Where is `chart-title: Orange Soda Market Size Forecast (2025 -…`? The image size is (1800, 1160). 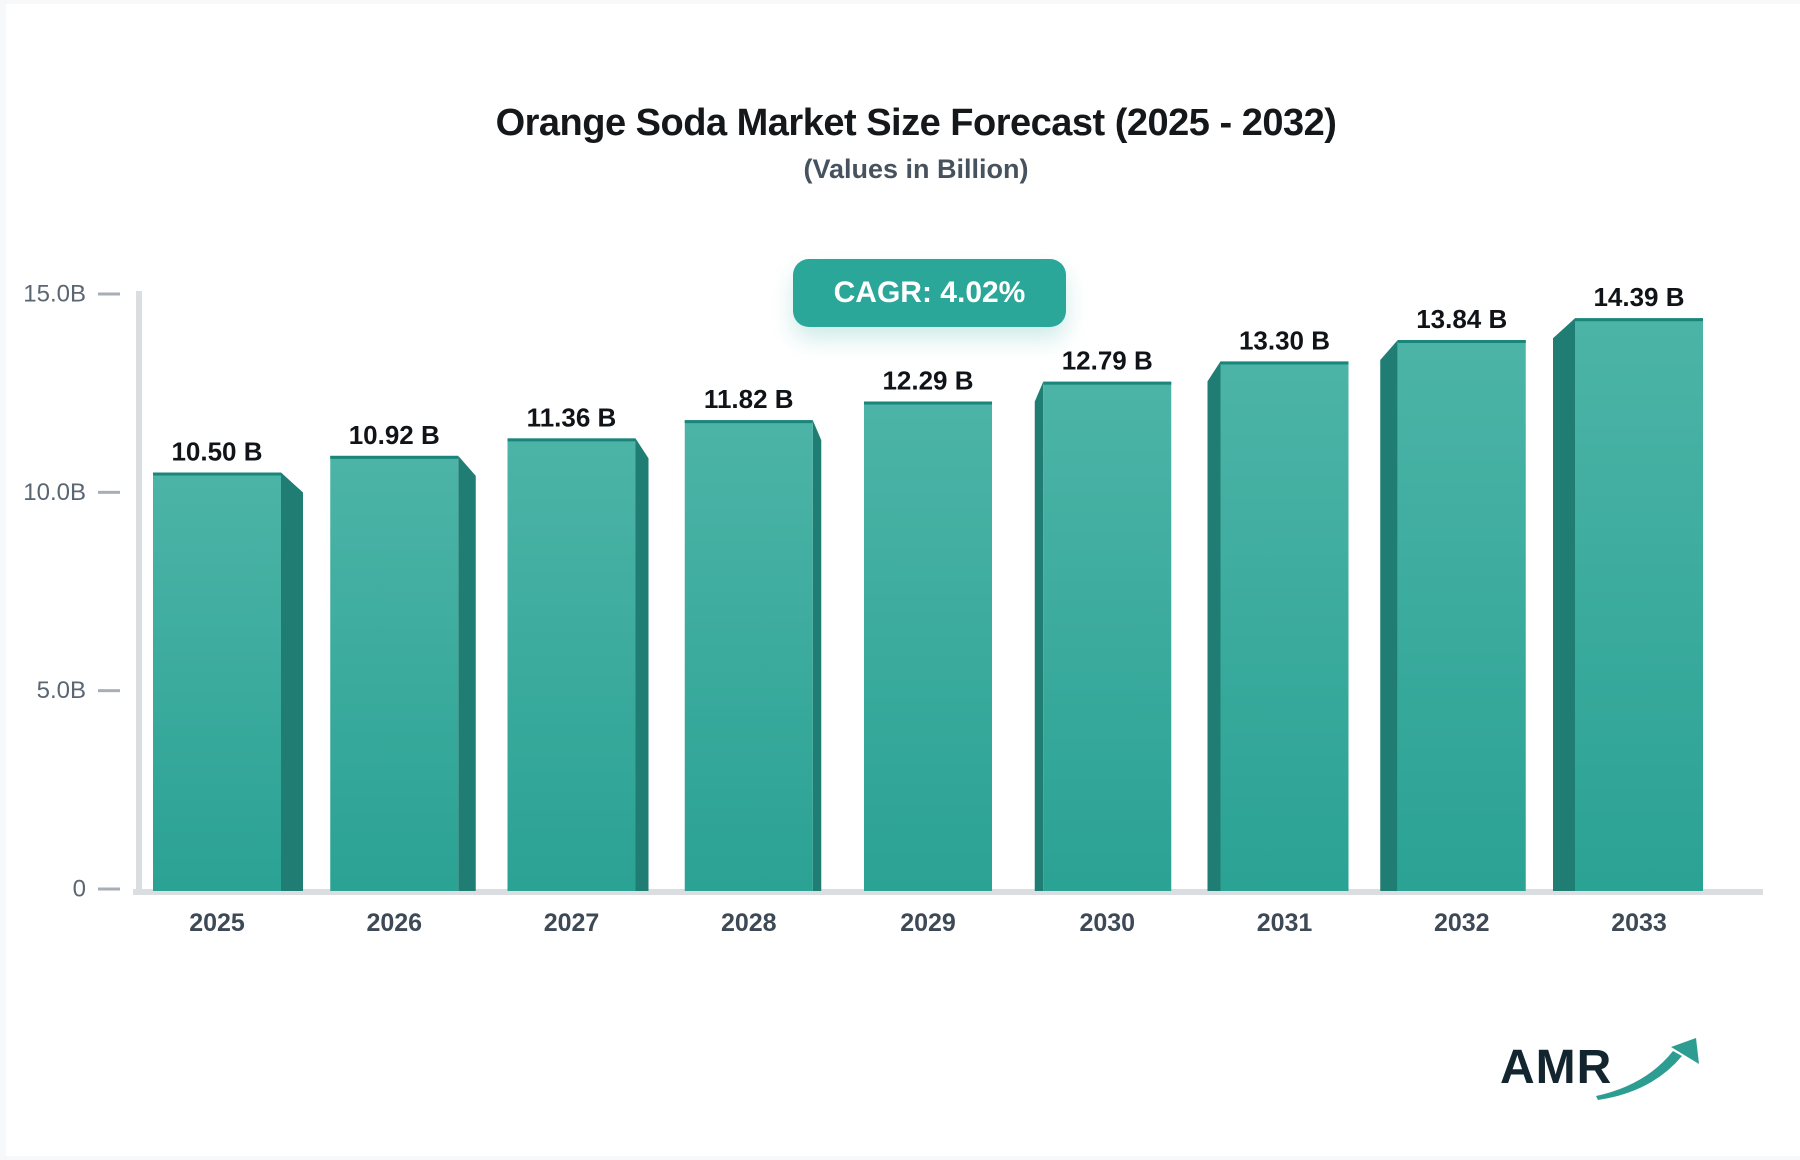 chart-title: Orange Soda Market Size Forecast (2025 -… is located at coordinates (916, 123).